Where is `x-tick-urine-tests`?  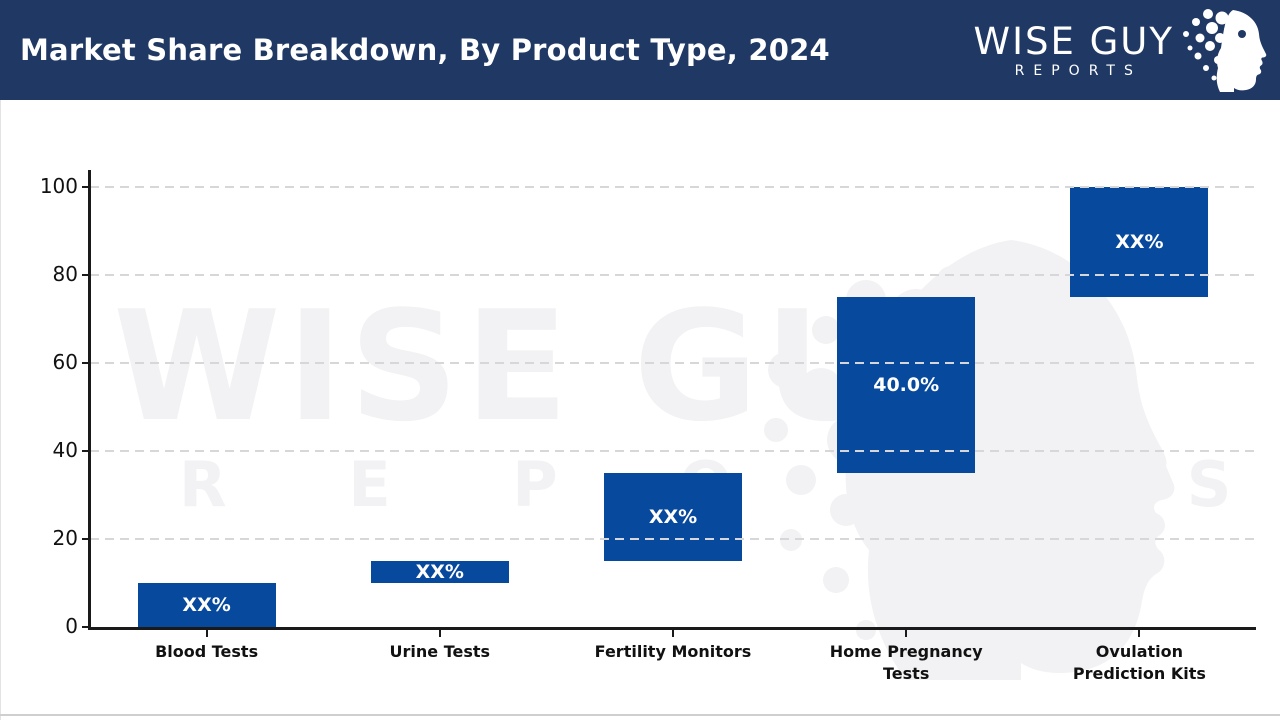 x-tick-urine-tests is located at coordinates (439, 633).